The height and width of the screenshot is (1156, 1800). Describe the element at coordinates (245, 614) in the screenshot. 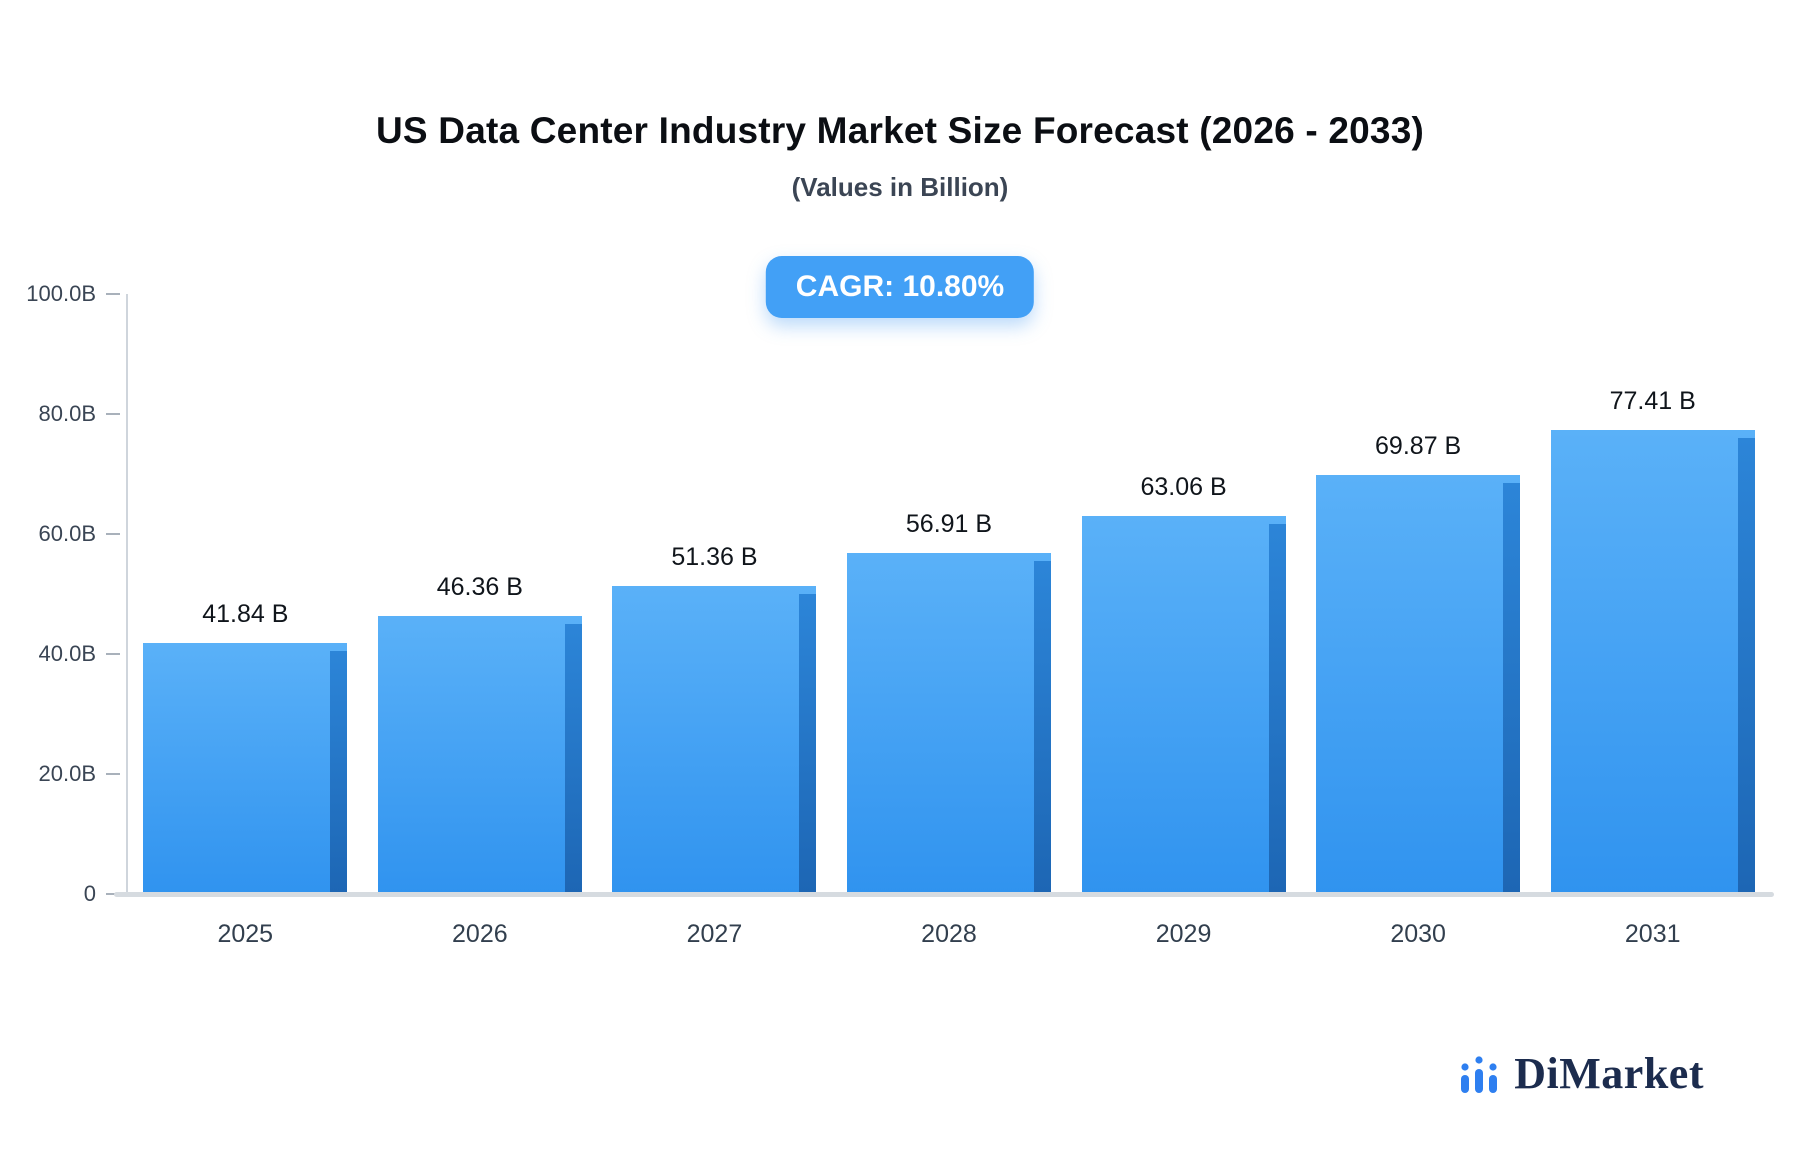

I see `bar-value-label: 41.84 B` at that location.